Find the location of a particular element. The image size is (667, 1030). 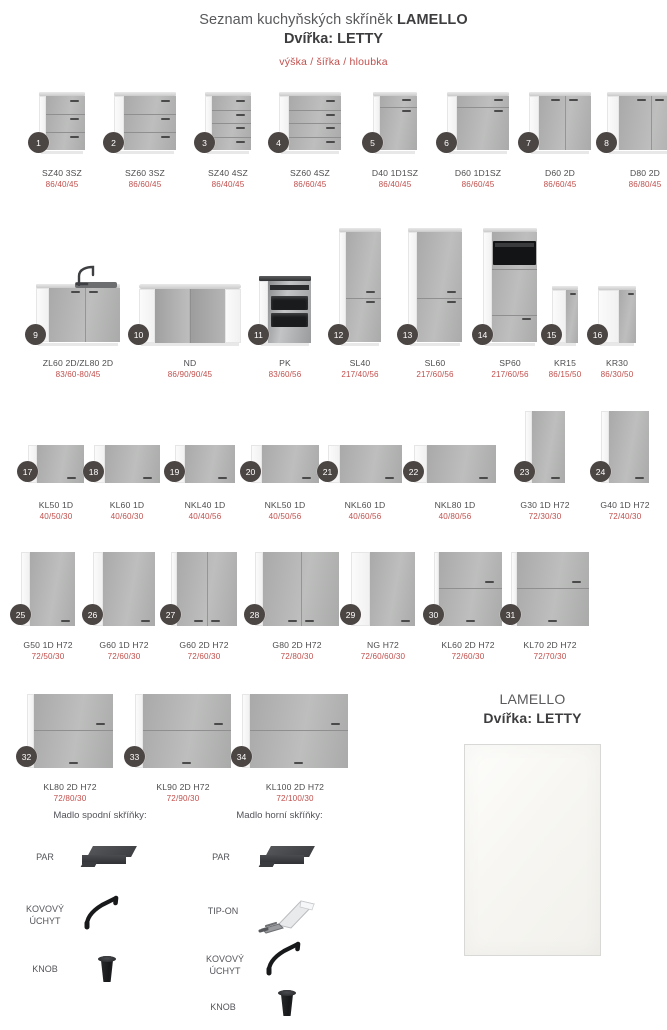

product-cell: 11 PK 83/60/56 is located at coordinates (285, 328).